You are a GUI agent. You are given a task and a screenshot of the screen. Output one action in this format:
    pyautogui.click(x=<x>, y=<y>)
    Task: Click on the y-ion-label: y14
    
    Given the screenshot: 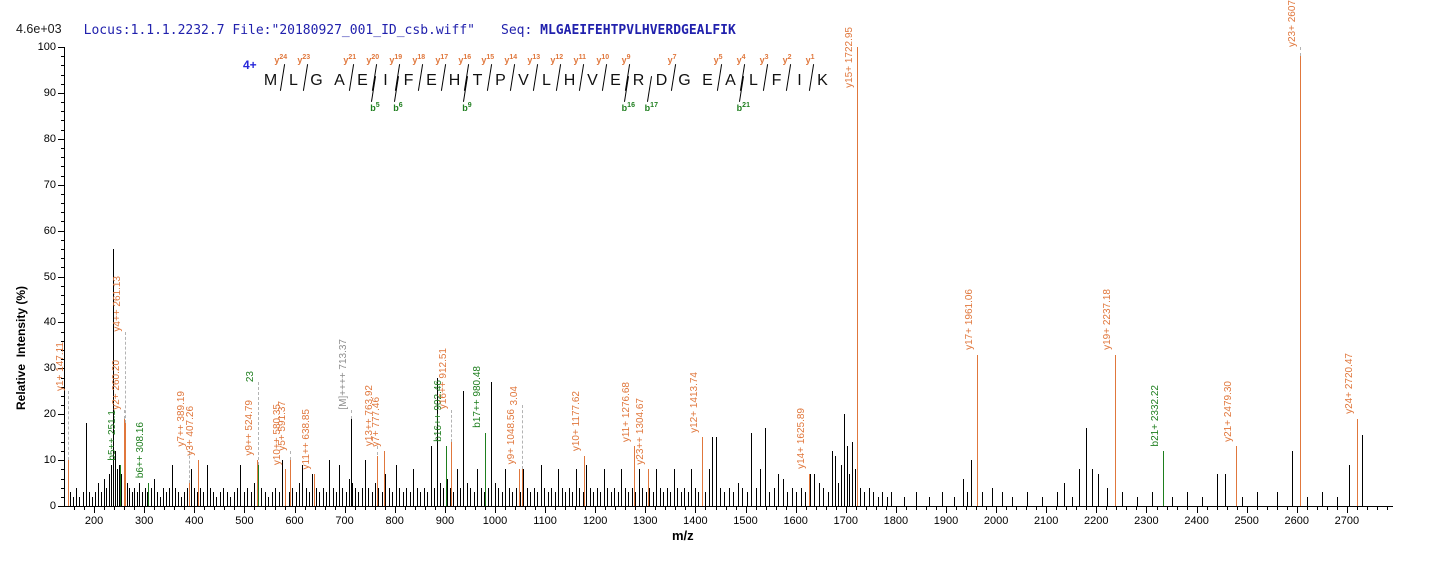 What is the action you would take?
    pyautogui.click(x=511, y=59)
    